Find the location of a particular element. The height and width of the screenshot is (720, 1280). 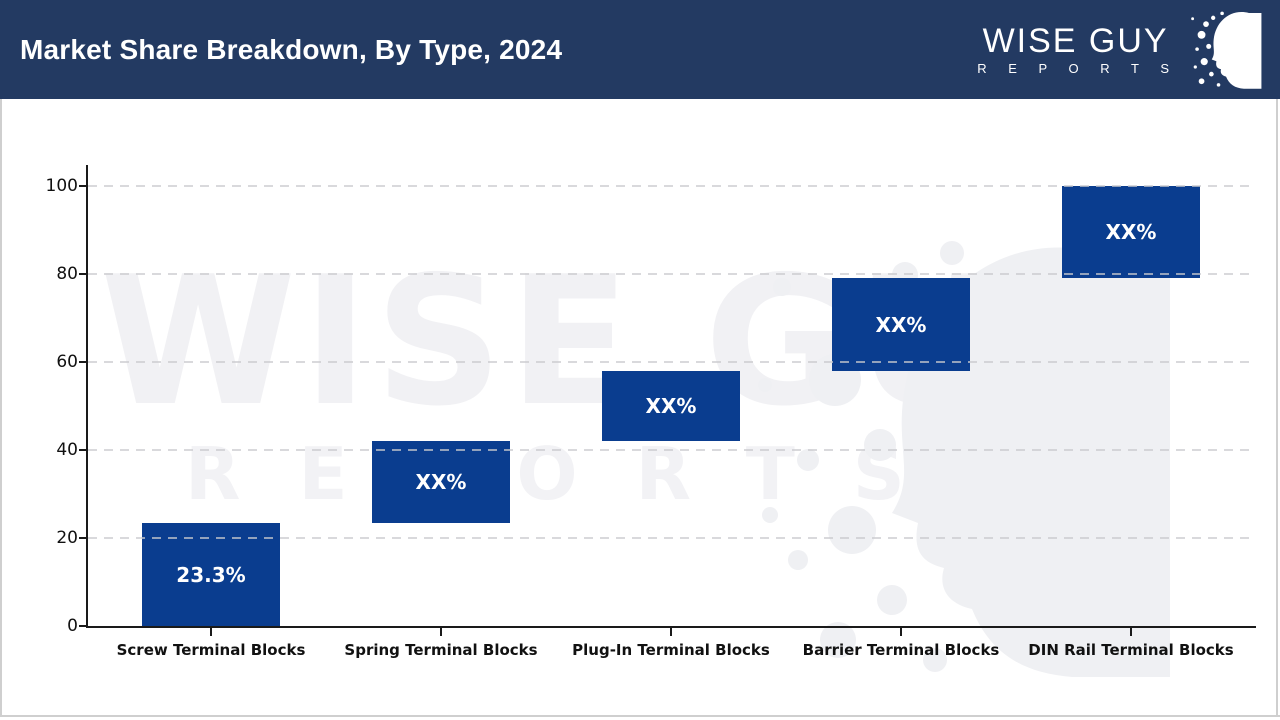

x-category-label: Spring Terminal Blocks is located at coordinates (441, 650).